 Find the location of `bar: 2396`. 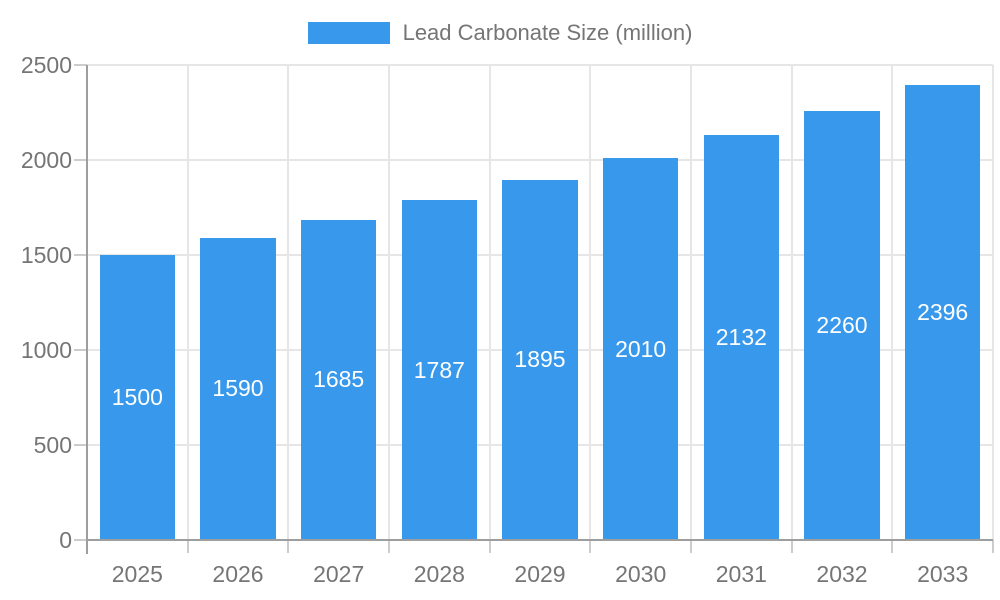

bar: 2396 is located at coordinates (942, 312).